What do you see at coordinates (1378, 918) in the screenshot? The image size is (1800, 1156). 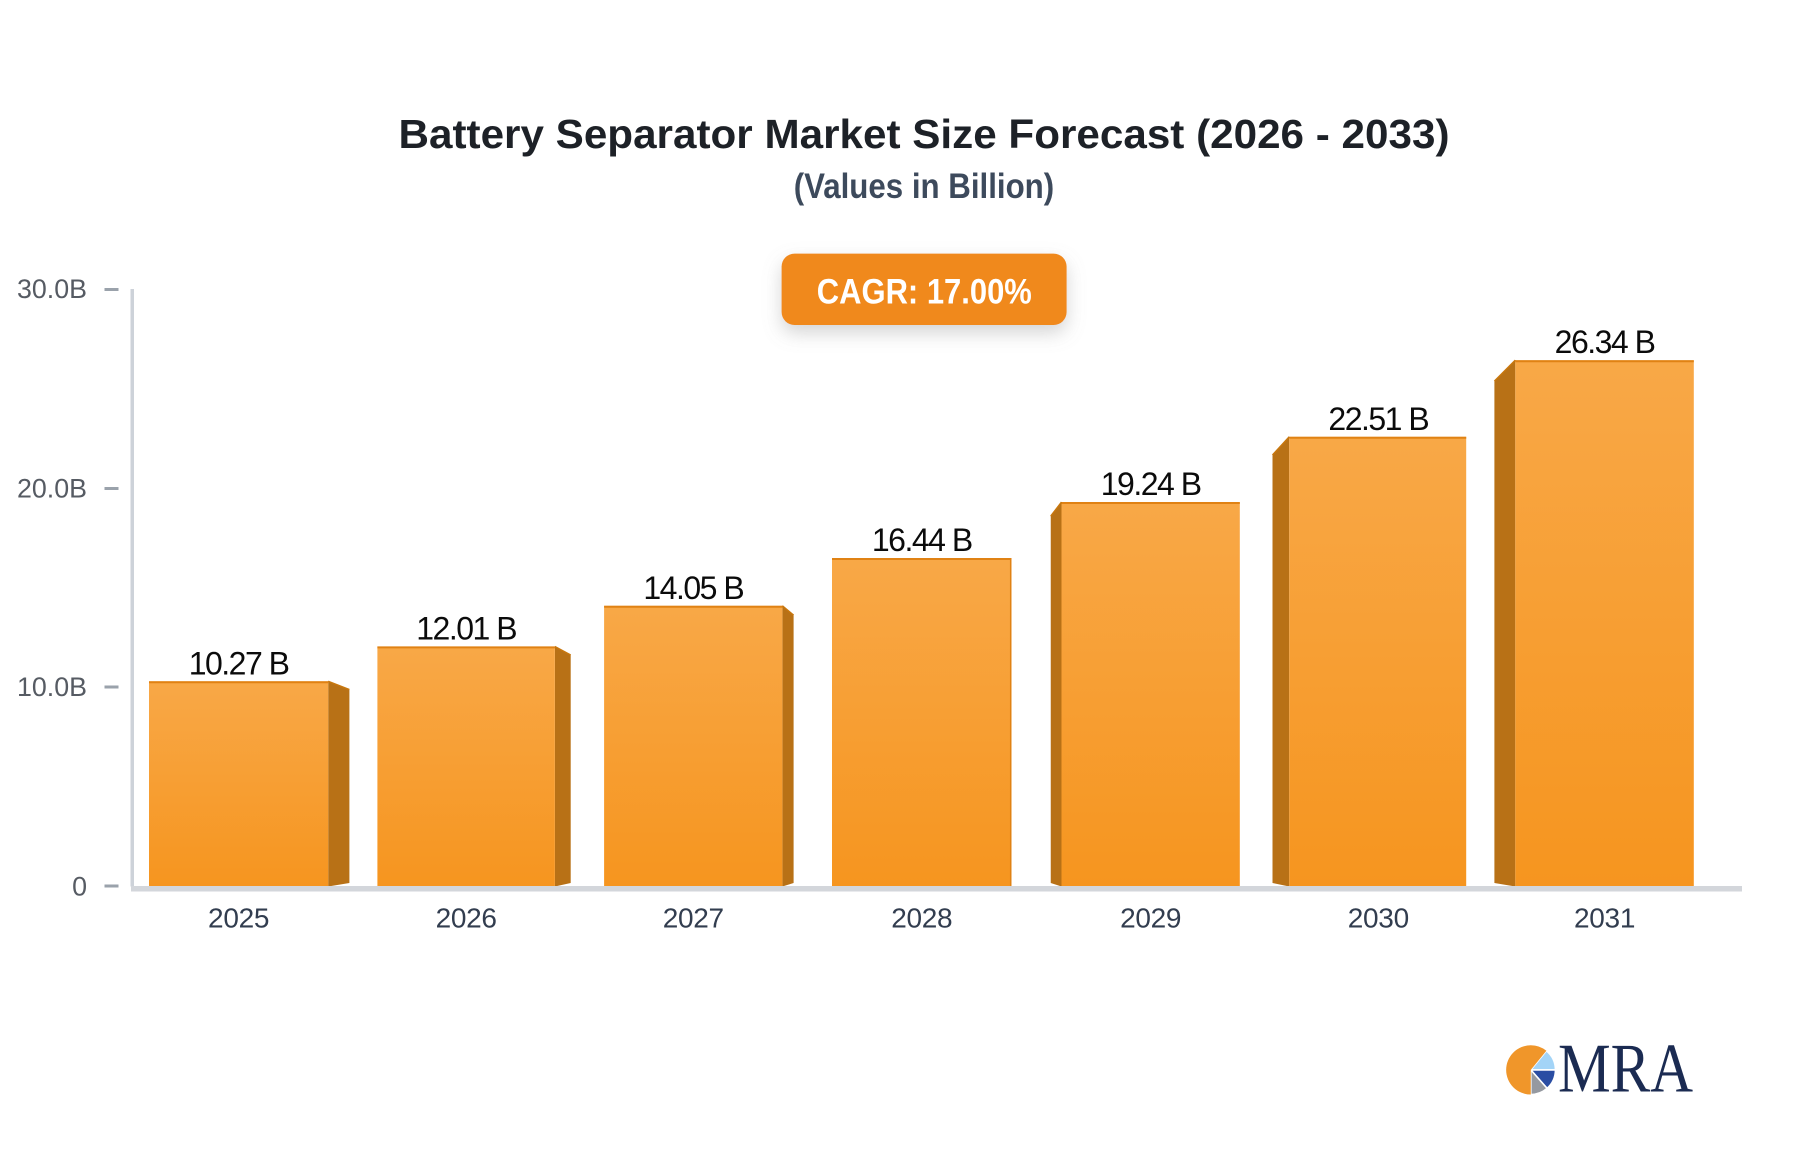 I see `svg-text: 2030` at bounding box center [1378, 918].